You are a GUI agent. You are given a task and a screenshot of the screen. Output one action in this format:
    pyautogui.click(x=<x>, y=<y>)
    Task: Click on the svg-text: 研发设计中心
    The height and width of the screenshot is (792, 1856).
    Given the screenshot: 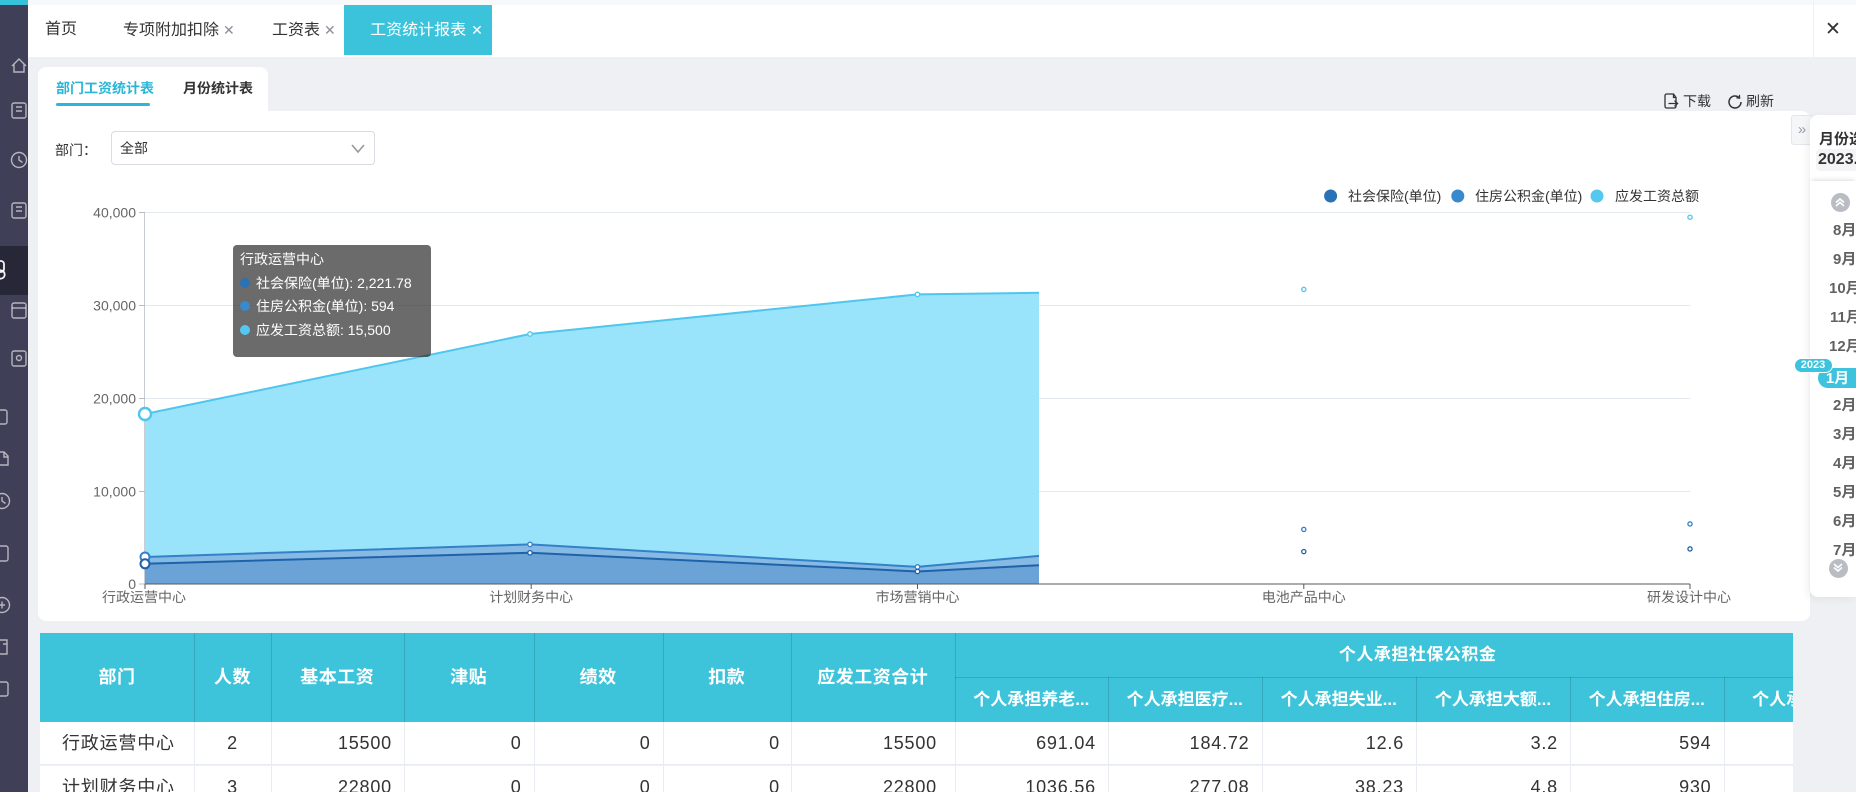 What is the action you would take?
    pyautogui.click(x=1689, y=597)
    